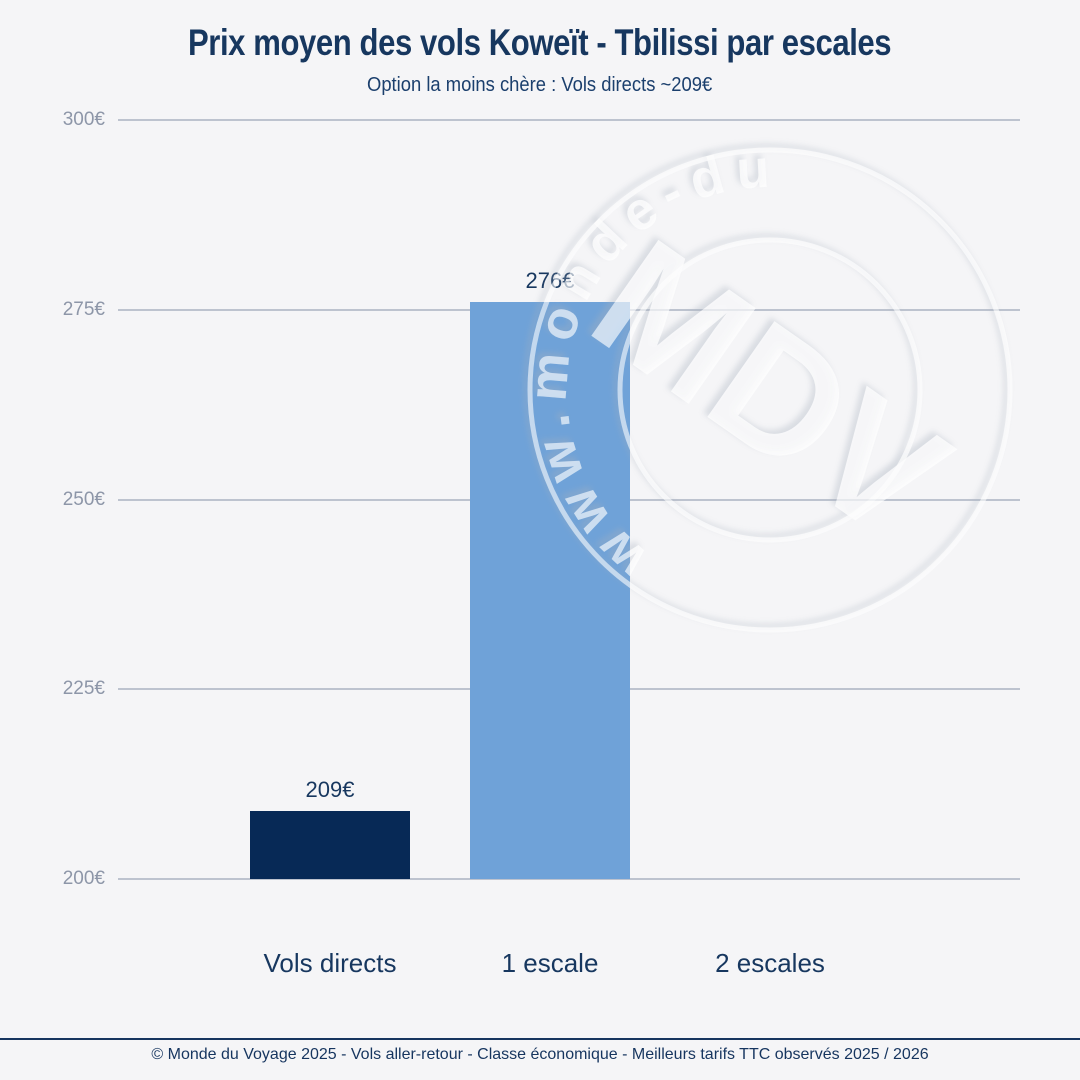 Image resolution: width=1080 pixels, height=1080 pixels. I want to click on x-category-label: 2 escales, so click(770, 963).